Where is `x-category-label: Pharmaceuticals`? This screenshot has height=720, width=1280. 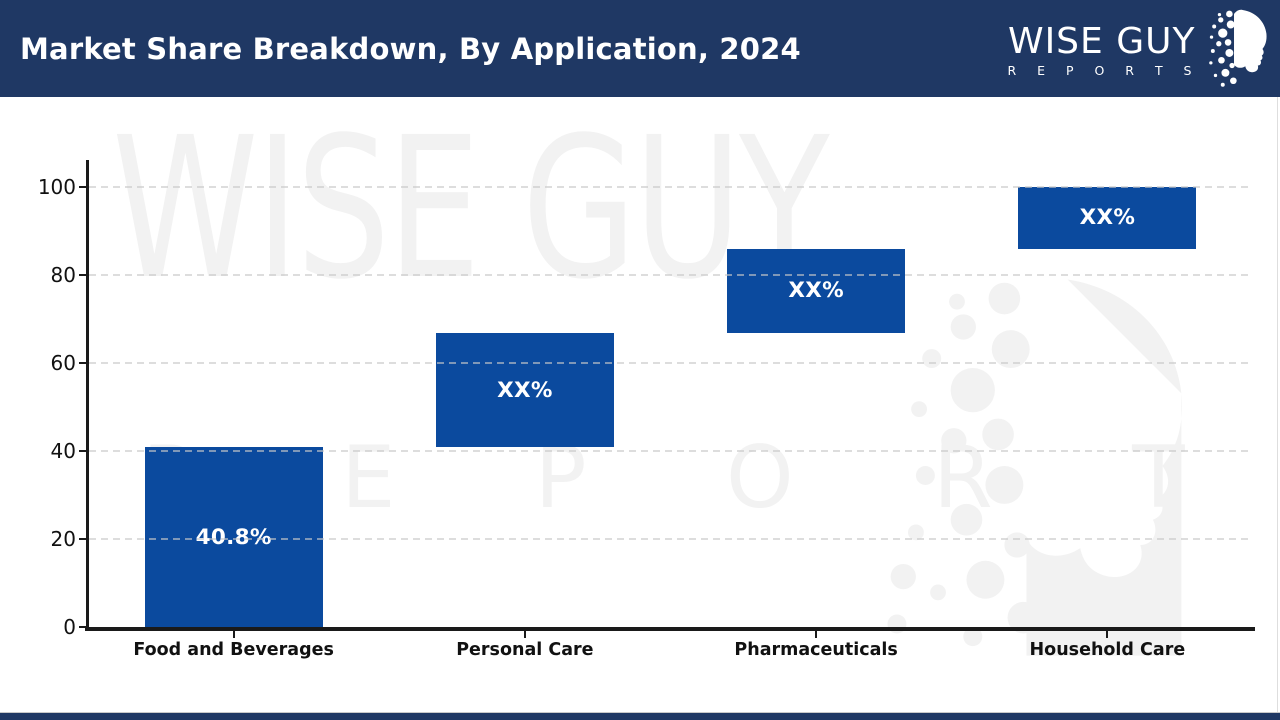
x-category-label: Pharmaceuticals is located at coordinates (816, 650).